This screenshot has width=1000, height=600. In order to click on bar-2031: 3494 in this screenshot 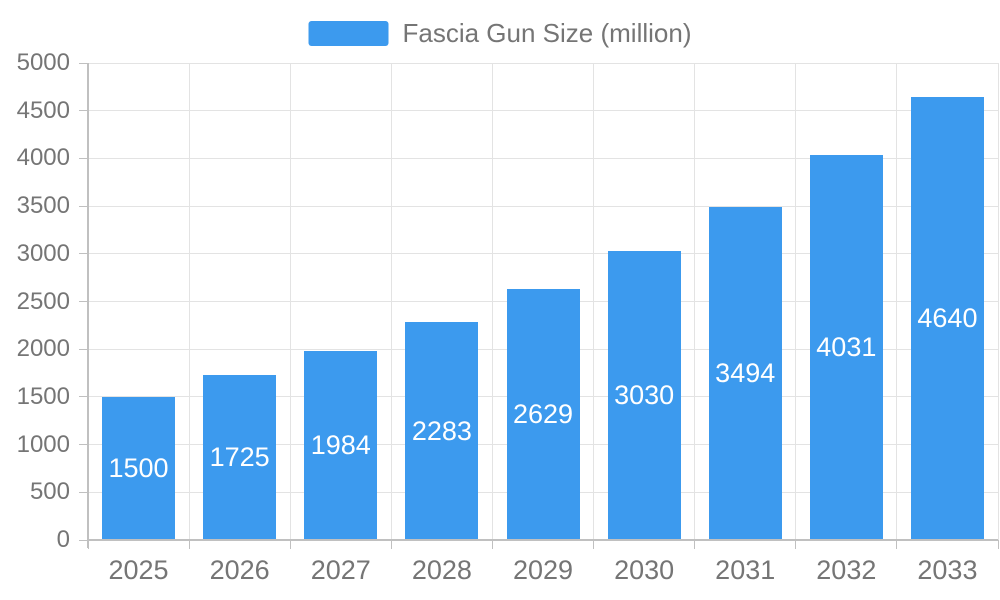, I will do `click(745, 373)`.